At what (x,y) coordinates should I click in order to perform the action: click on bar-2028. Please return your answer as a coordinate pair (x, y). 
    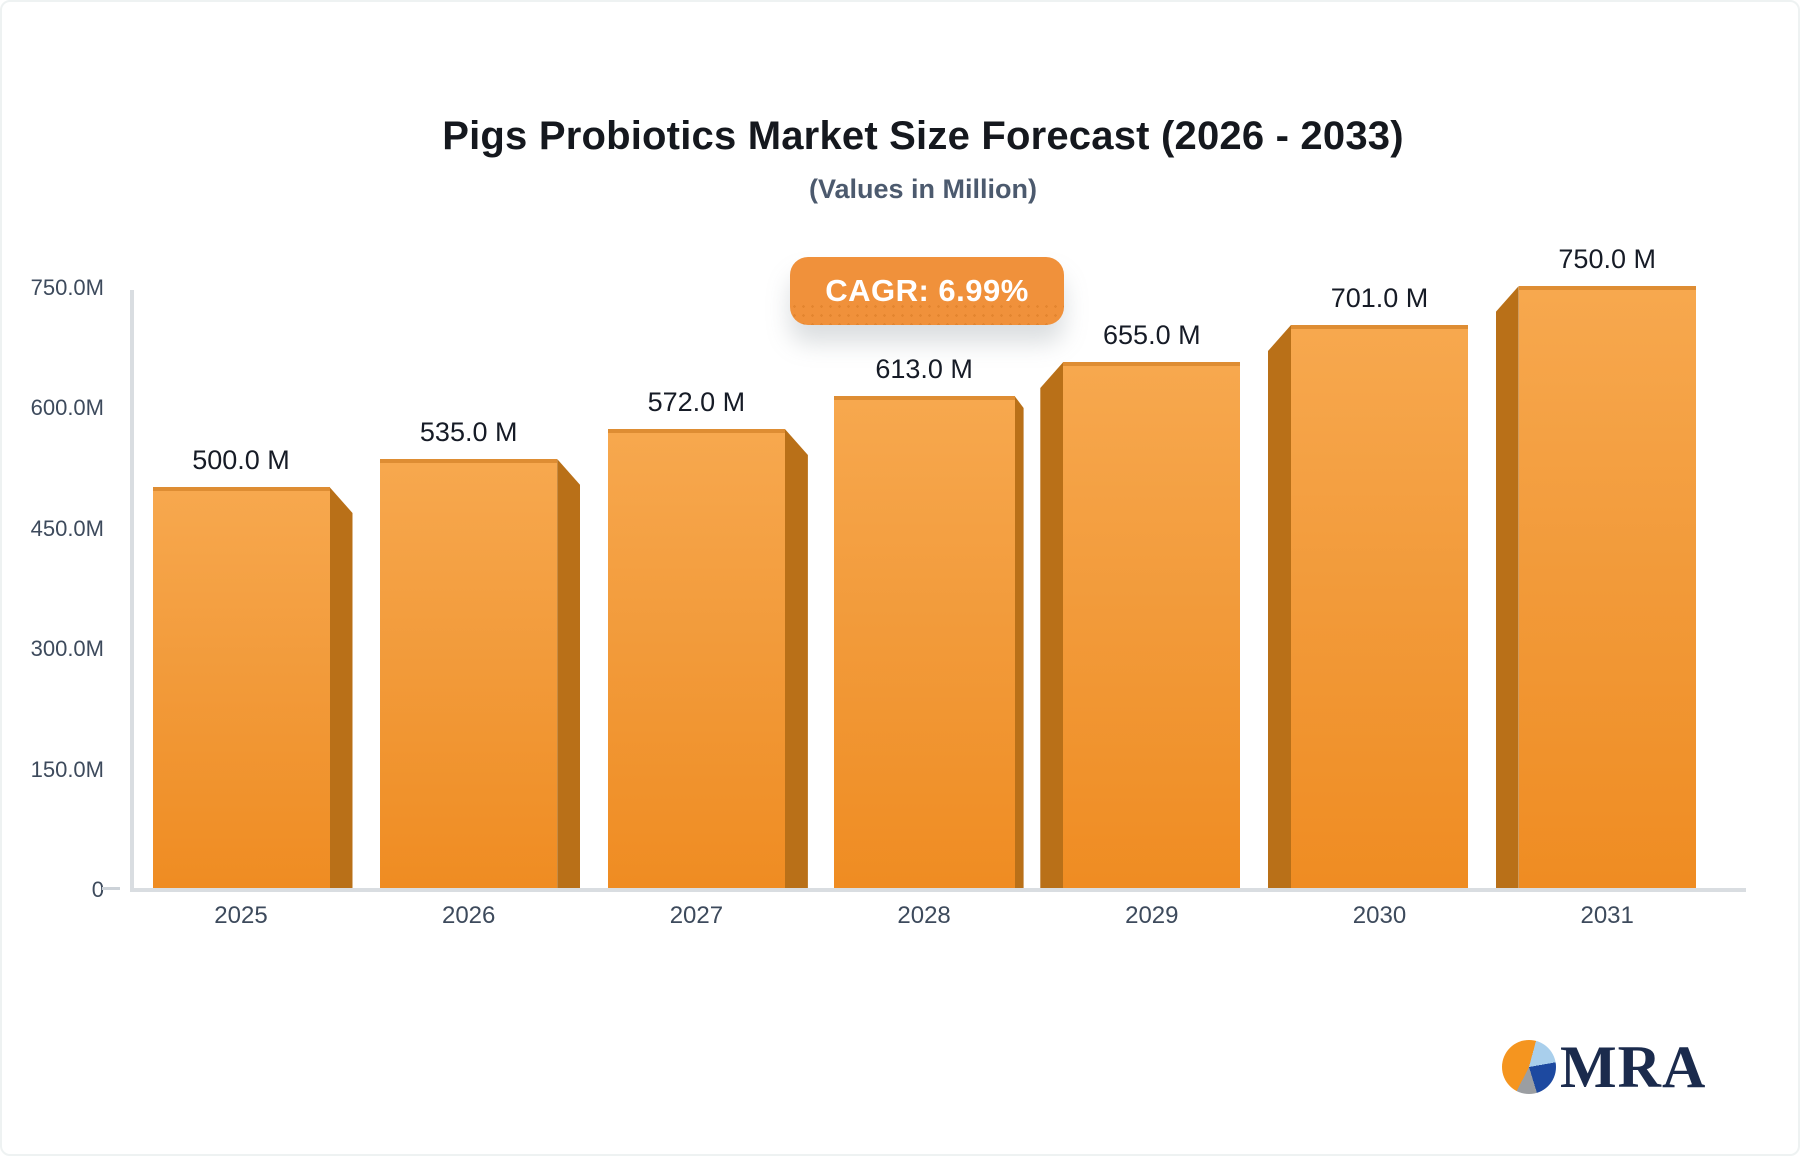
    Looking at the image, I should click on (928, 642).